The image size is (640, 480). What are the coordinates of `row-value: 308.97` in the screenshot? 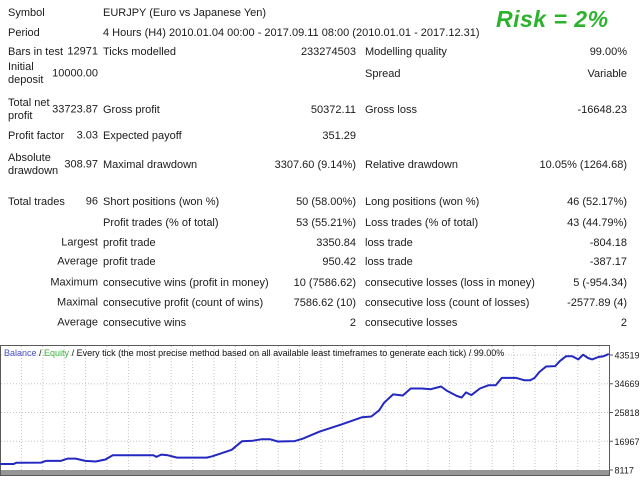 It's located at (81, 164).